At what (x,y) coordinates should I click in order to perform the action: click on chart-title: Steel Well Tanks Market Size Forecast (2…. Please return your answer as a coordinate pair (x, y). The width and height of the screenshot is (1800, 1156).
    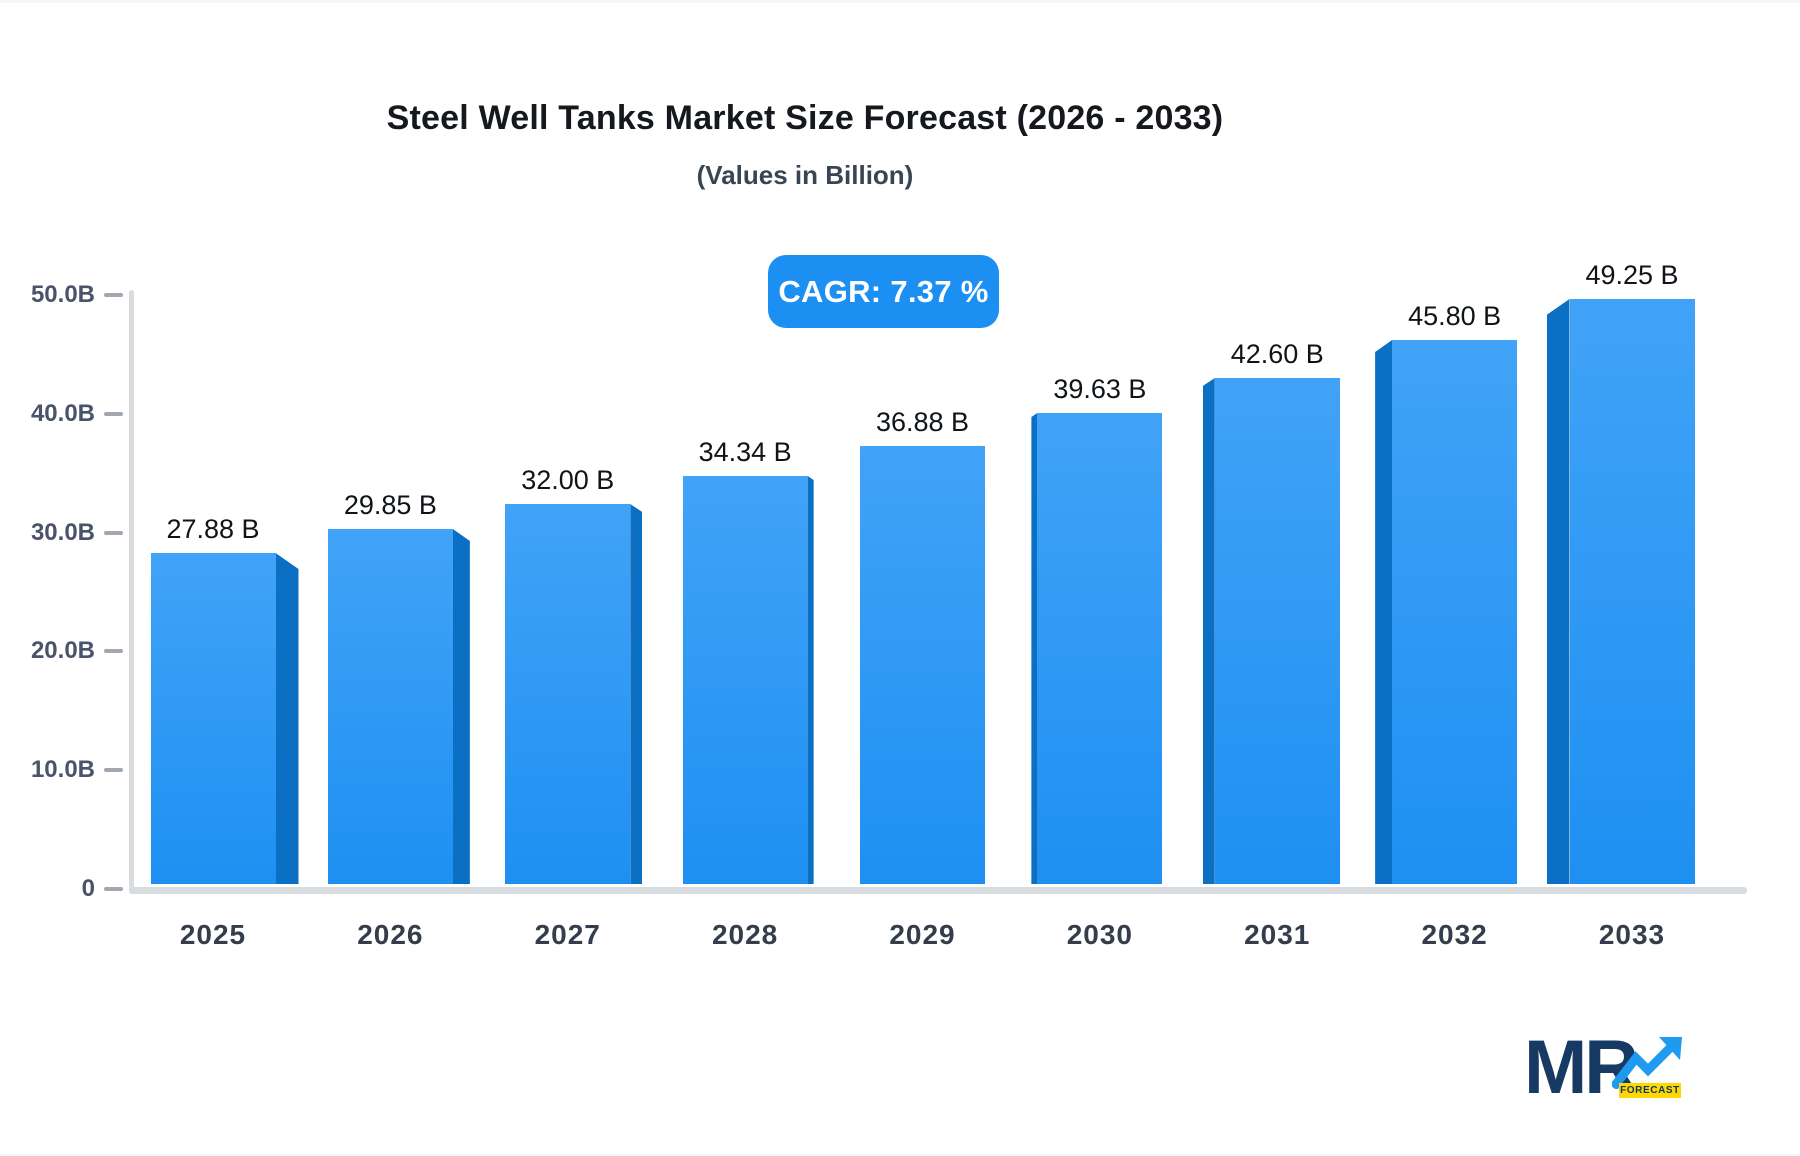
    Looking at the image, I should click on (805, 118).